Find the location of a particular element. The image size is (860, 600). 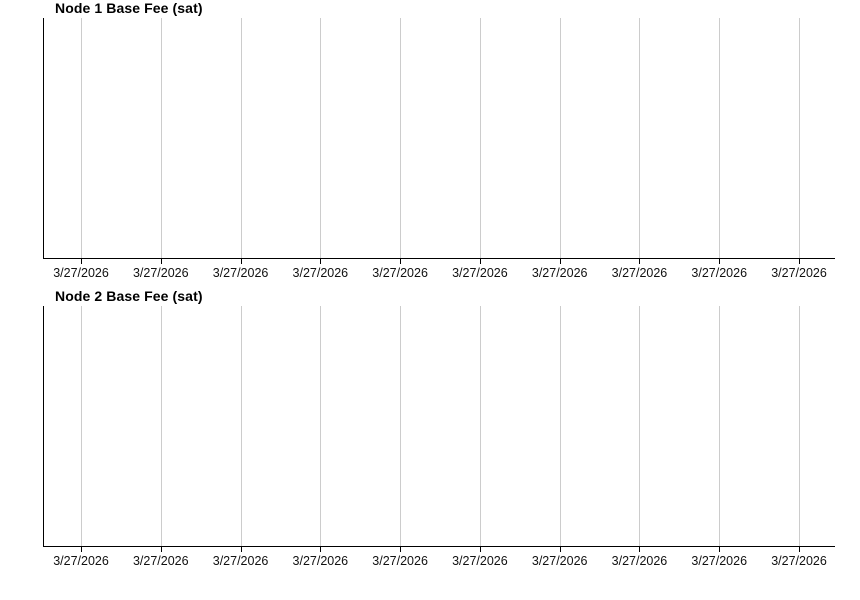

chart-title-node-1: Node 1 Base Fee (sat) is located at coordinates (129, 8).